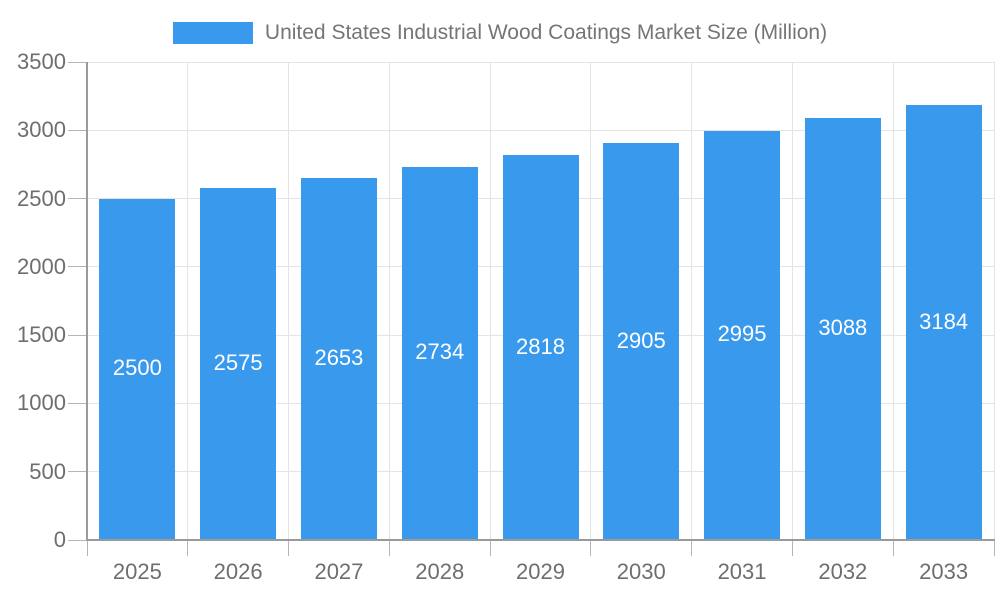 This screenshot has width=1000, height=600. I want to click on x-axis-line, so click(540, 540).